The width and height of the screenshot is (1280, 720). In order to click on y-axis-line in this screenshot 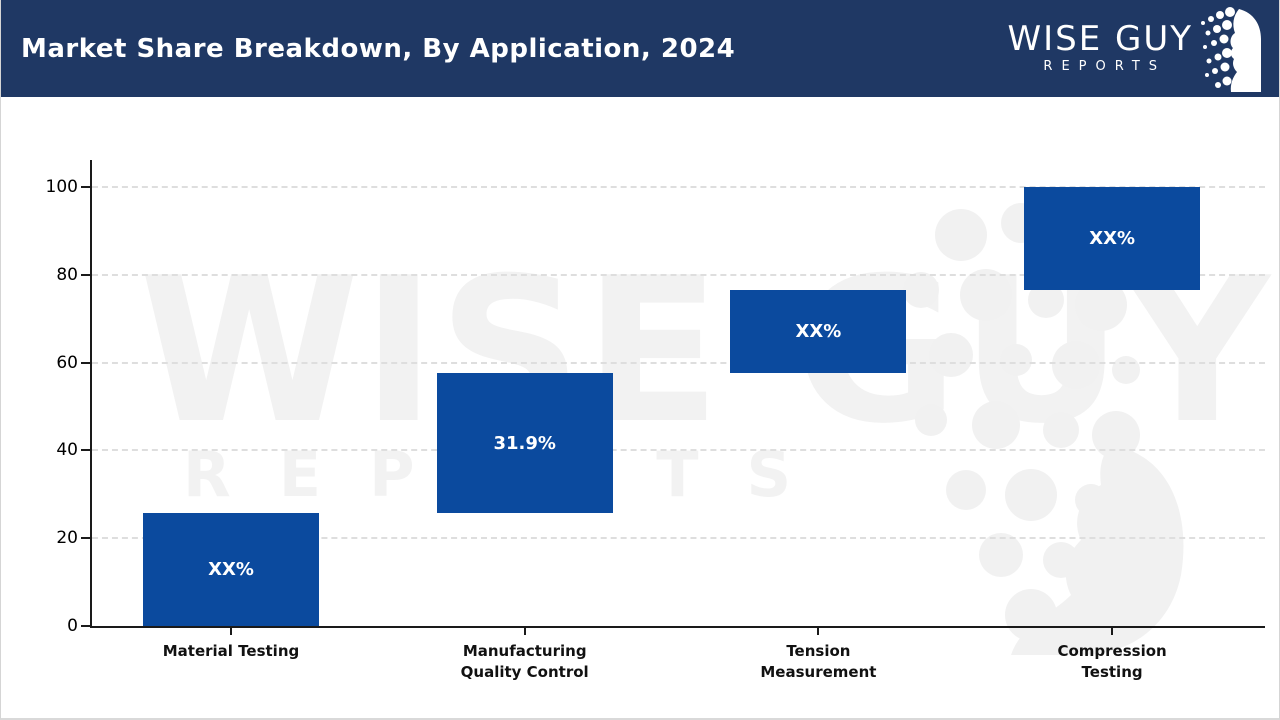, I will do `click(91, 393)`.